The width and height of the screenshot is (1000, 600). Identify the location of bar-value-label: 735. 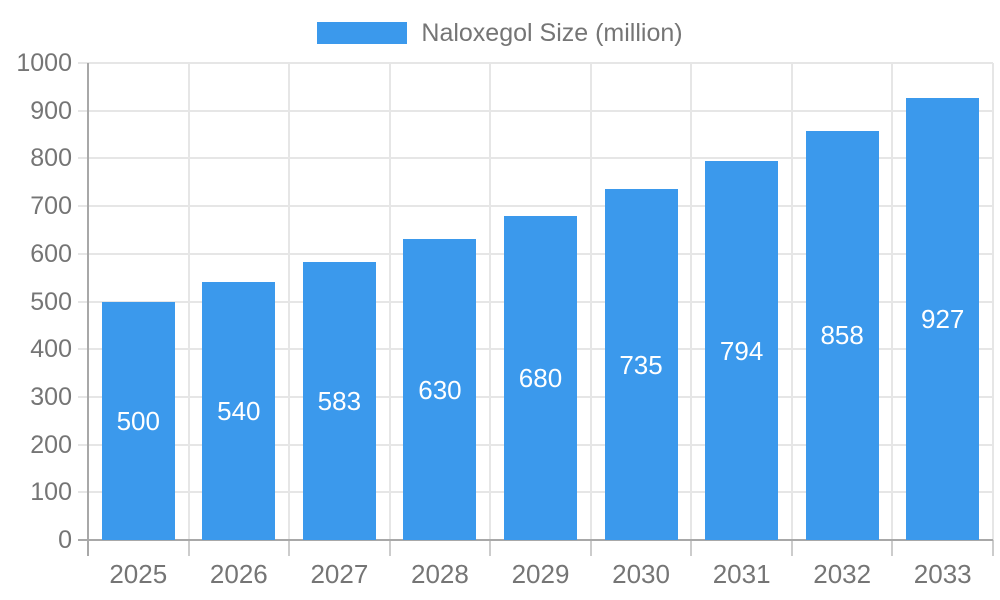
(641, 364).